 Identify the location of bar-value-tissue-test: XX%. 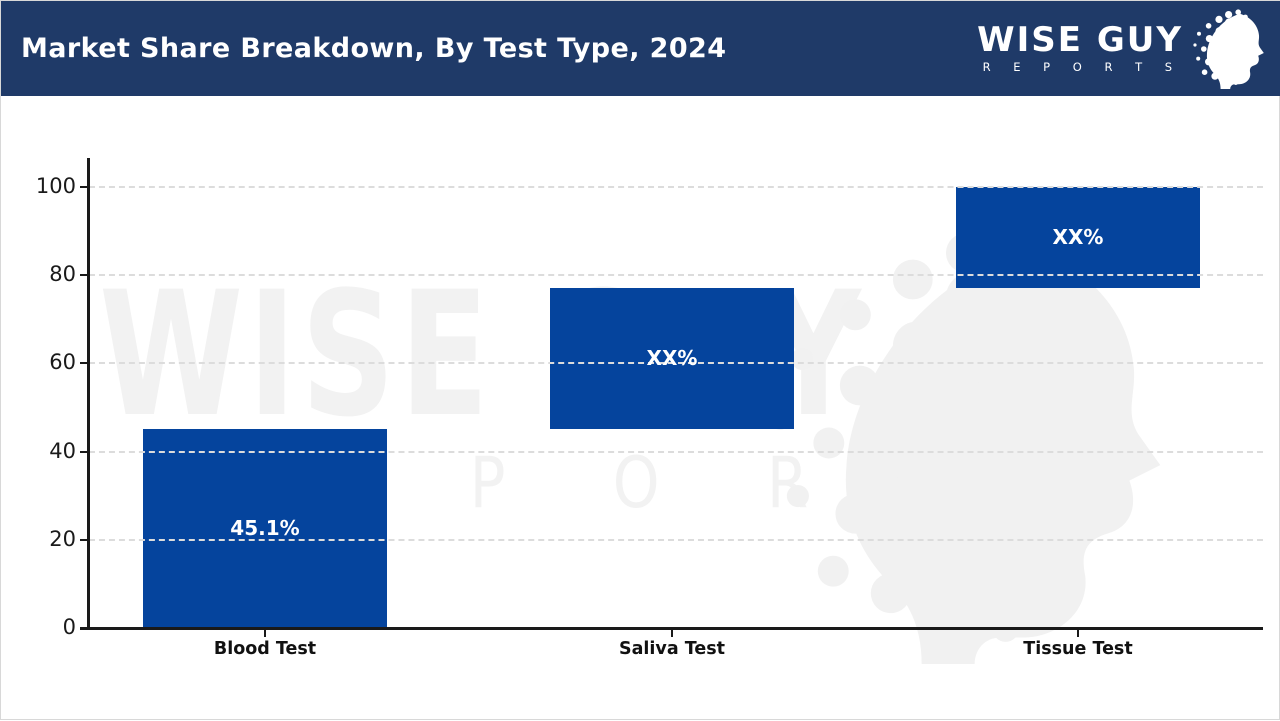
(1078, 236).